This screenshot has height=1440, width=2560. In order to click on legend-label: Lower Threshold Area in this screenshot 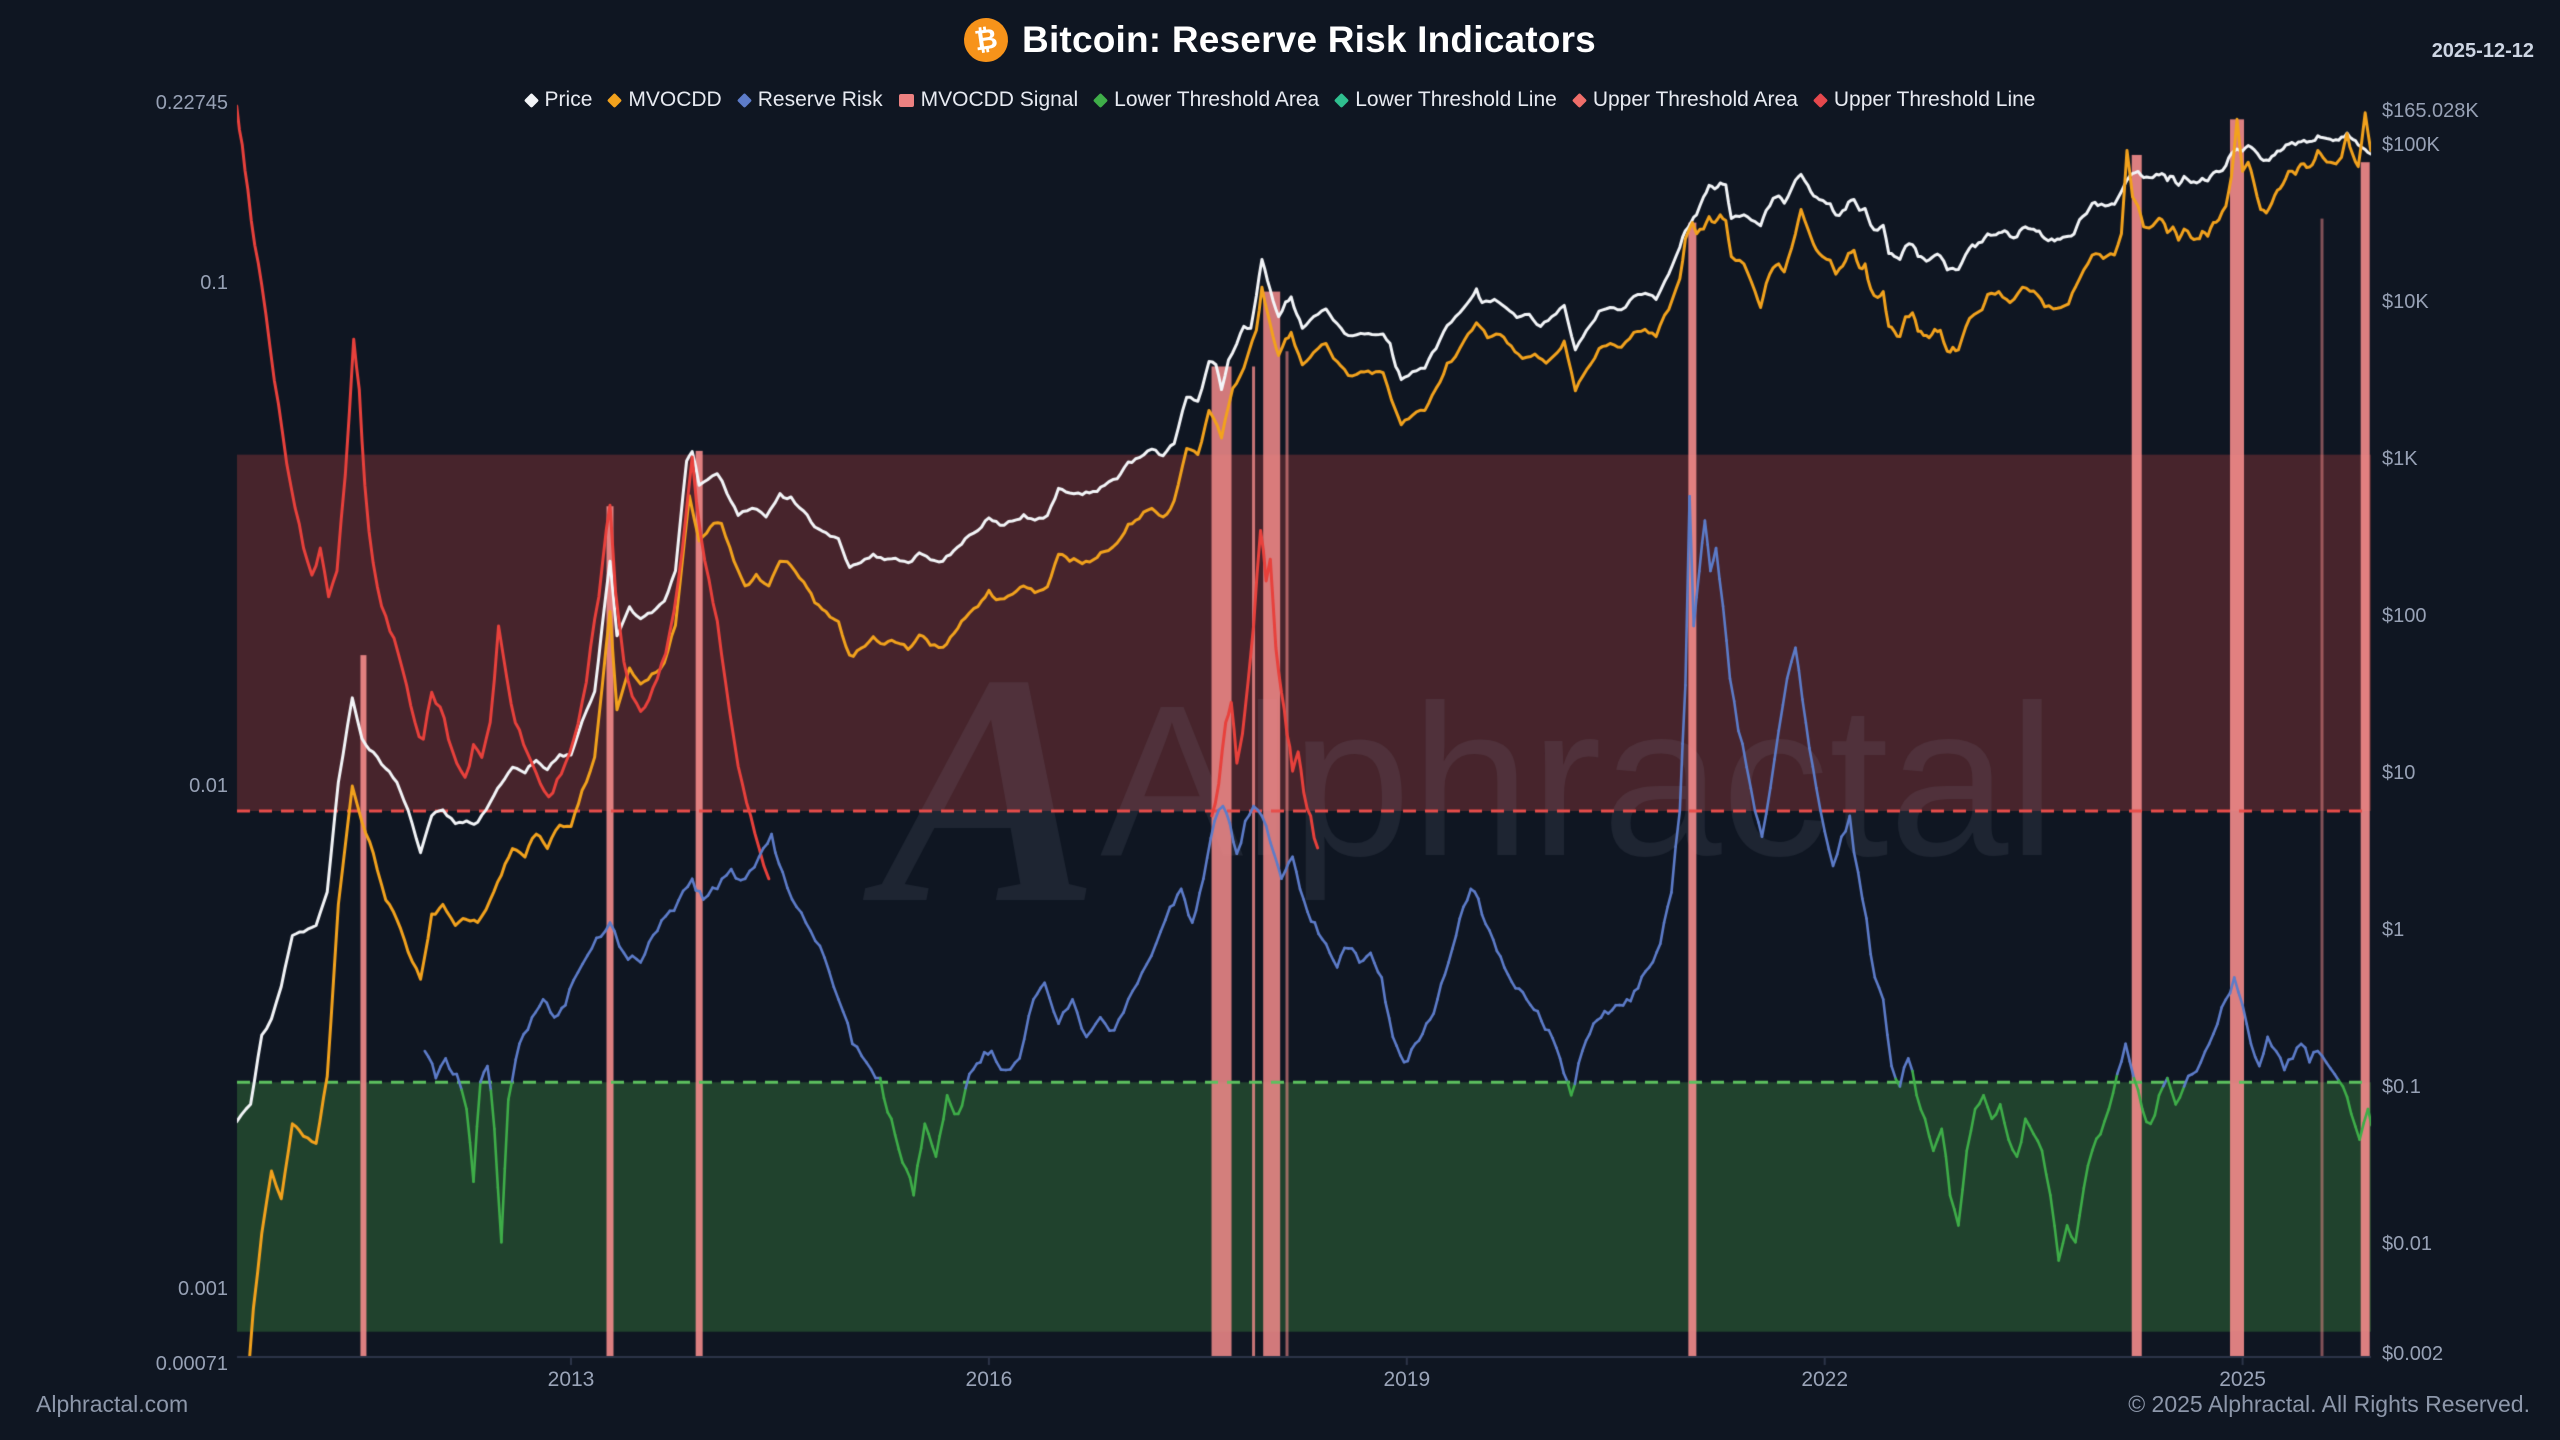, I will do `click(1217, 99)`.